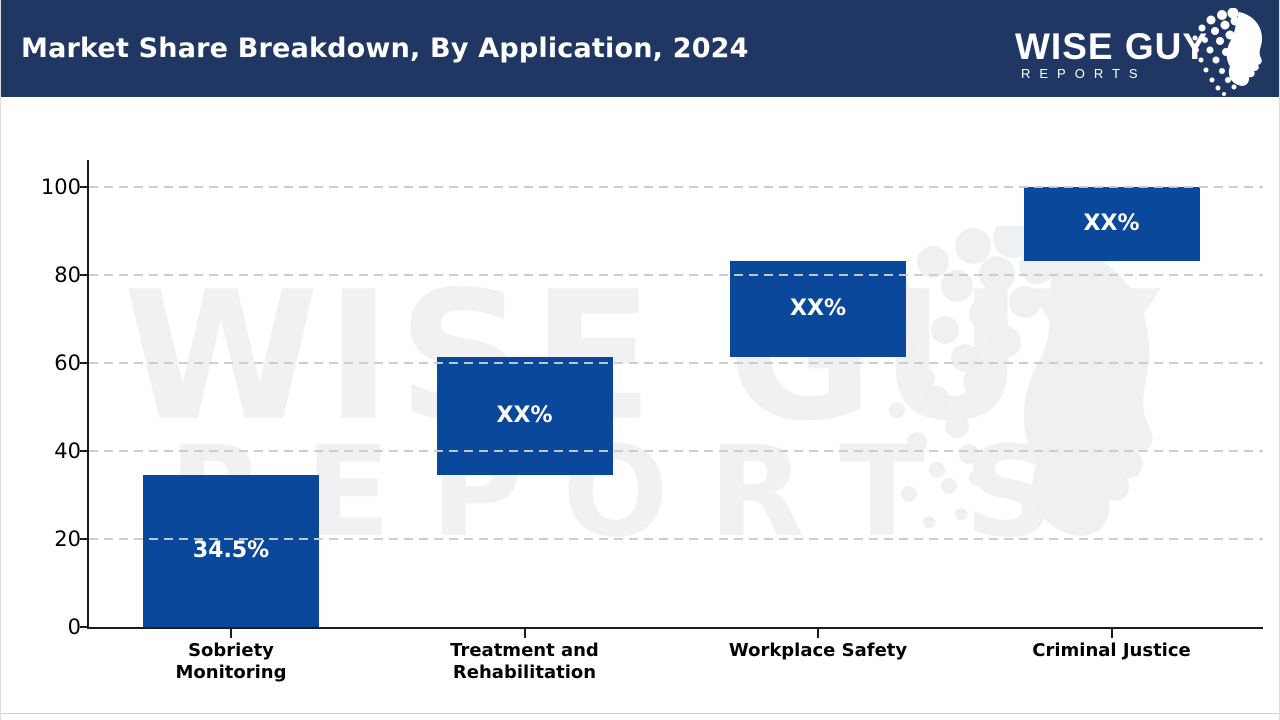  I want to click on logo-face-icon, so click(1227, 52).